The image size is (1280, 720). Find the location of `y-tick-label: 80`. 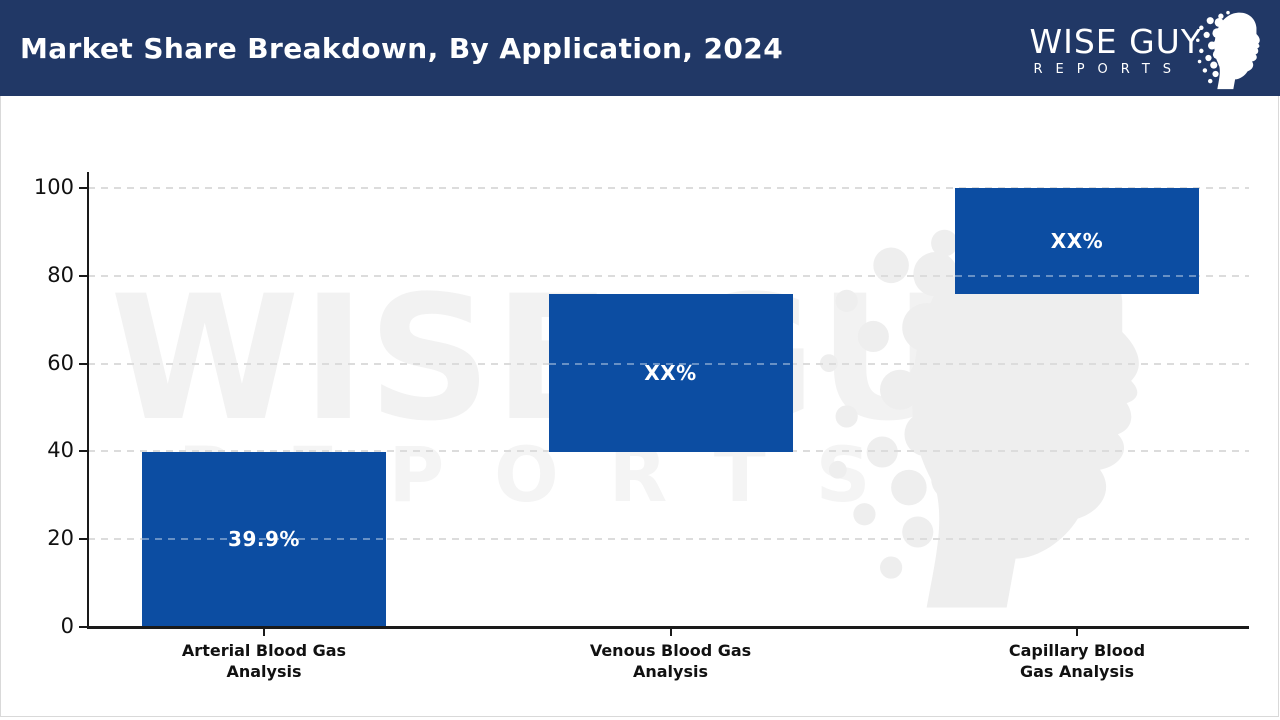

y-tick-label: 80 is located at coordinates (60, 274).